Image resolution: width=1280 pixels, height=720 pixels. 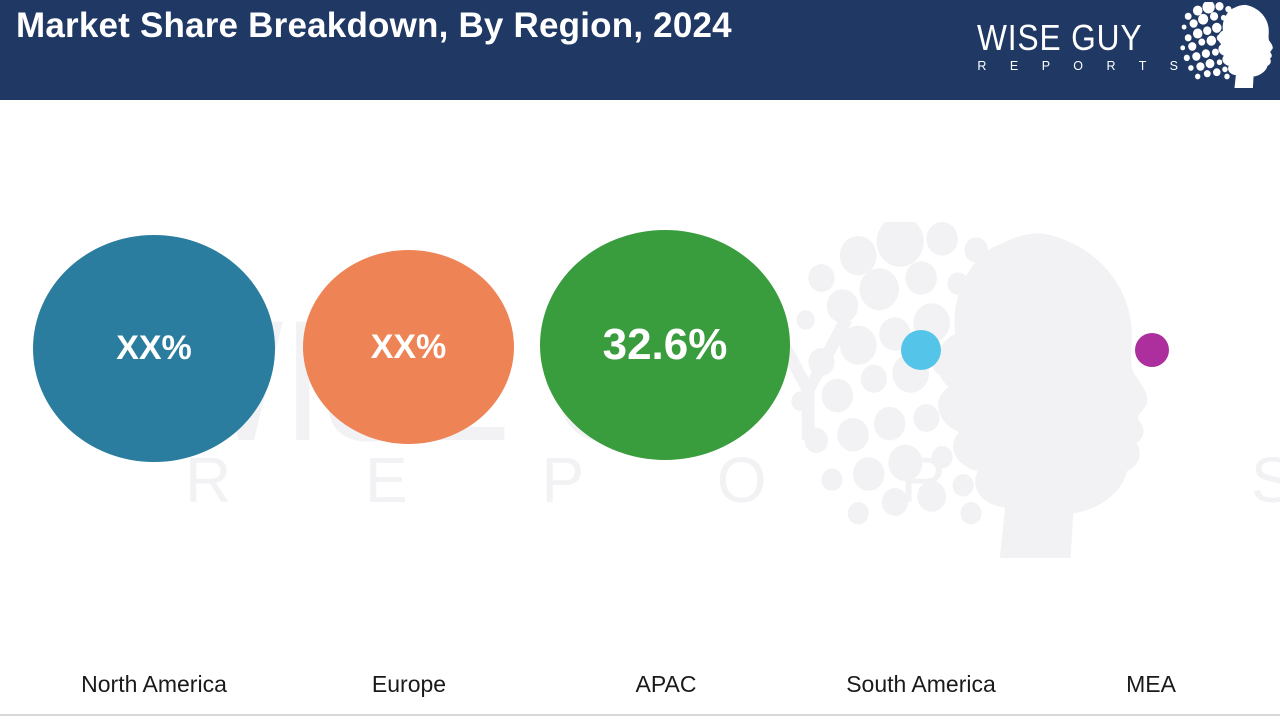 What do you see at coordinates (1082, 66) in the screenshot?
I see `wiseguy-logo-subname: R E P O R T S` at bounding box center [1082, 66].